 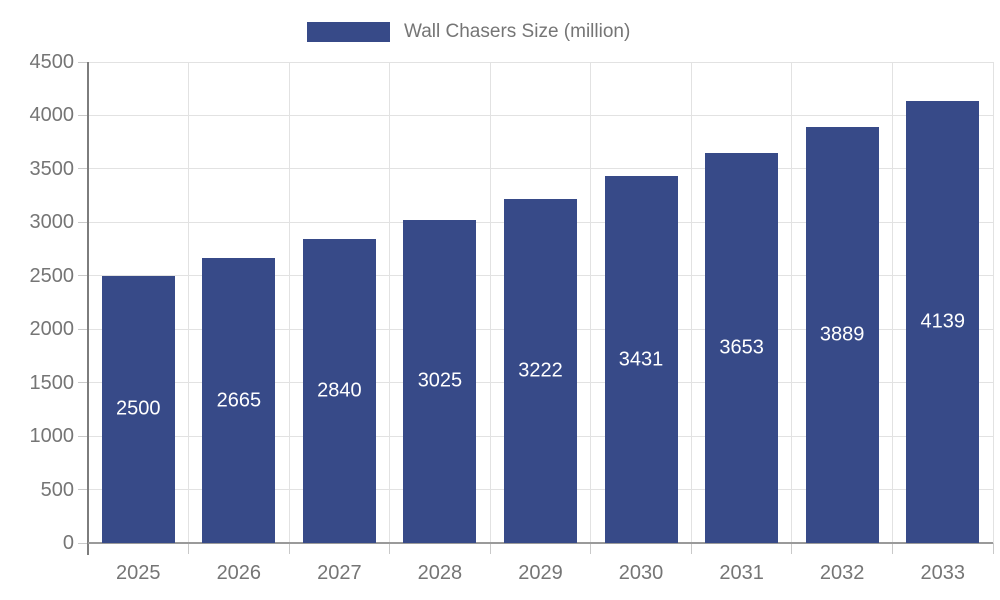 I want to click on y-axis-label: 4000, so click(x=52, y=115).